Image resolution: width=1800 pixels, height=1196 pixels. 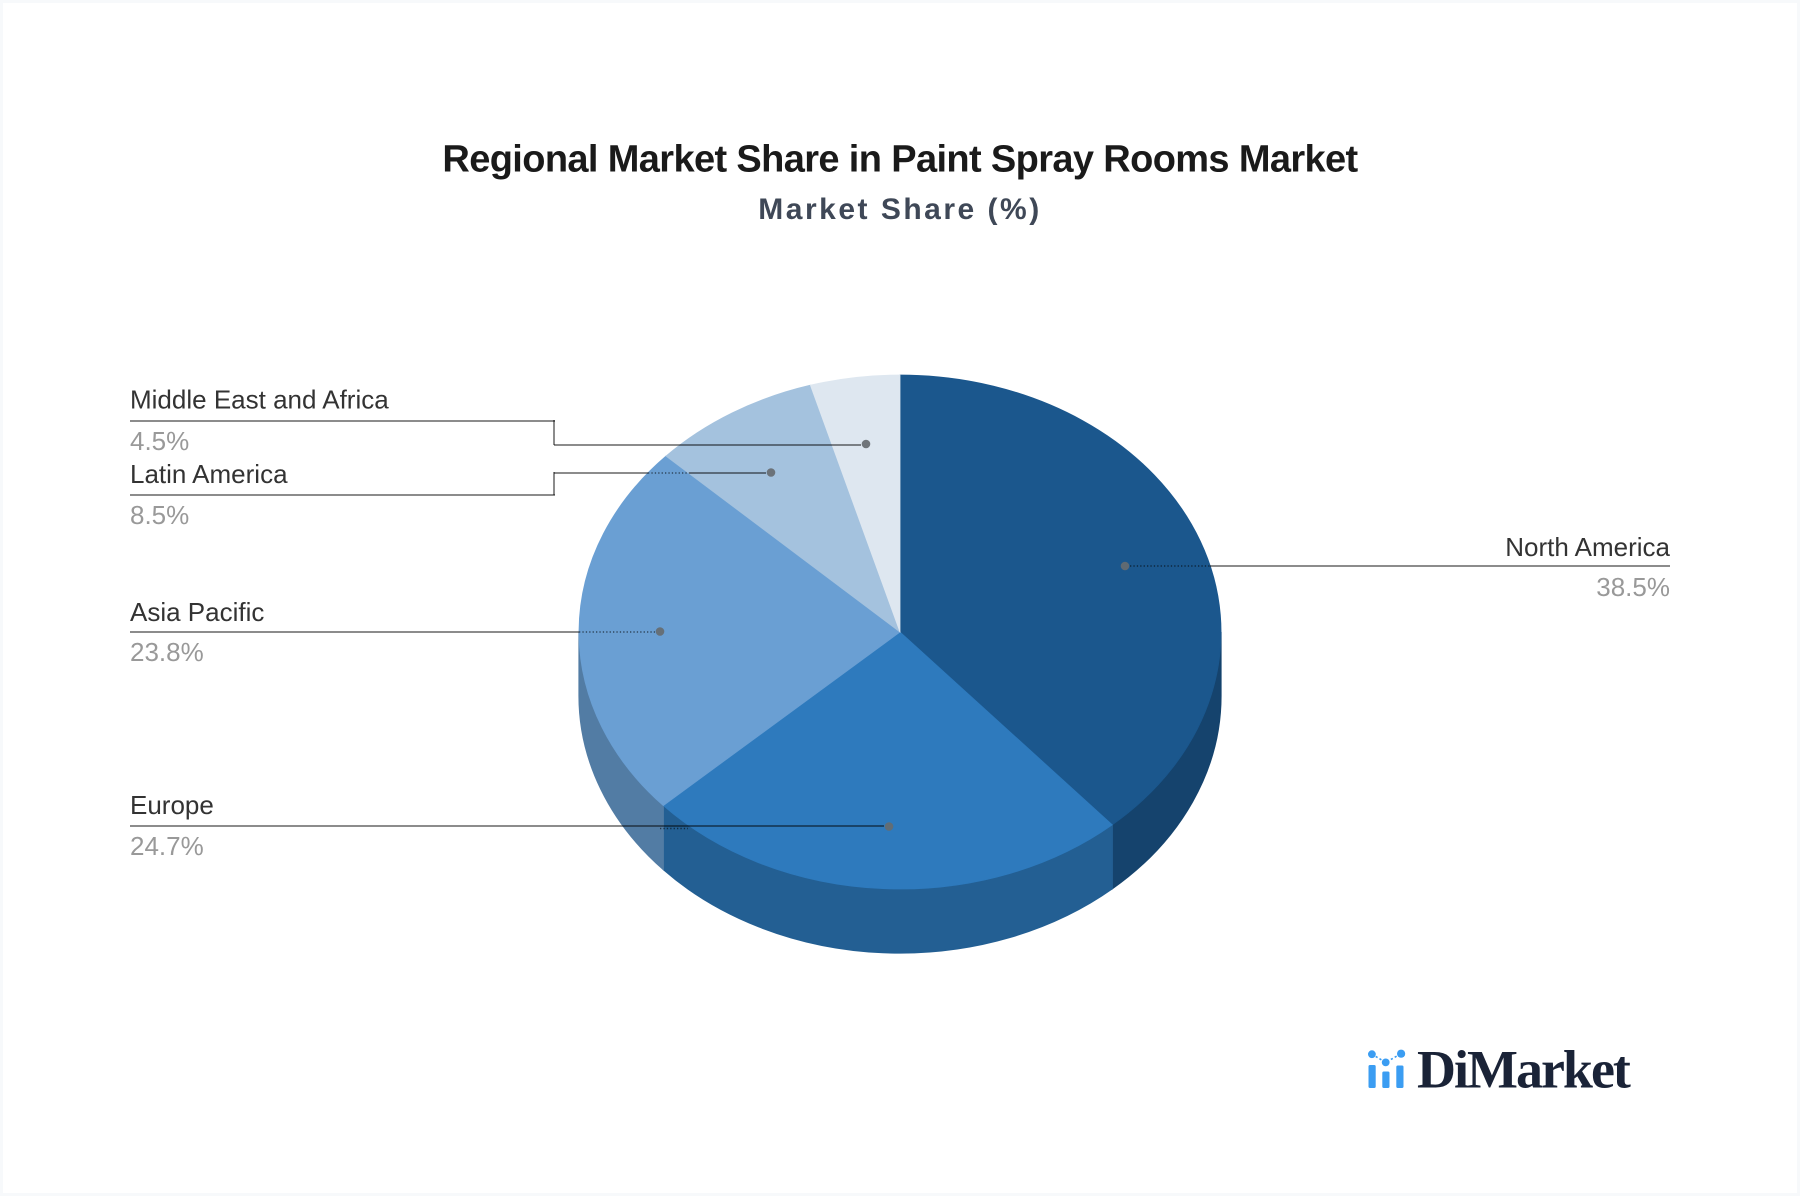 I want to click on svg-text: 38.5%, so click(x=1633, y=587).